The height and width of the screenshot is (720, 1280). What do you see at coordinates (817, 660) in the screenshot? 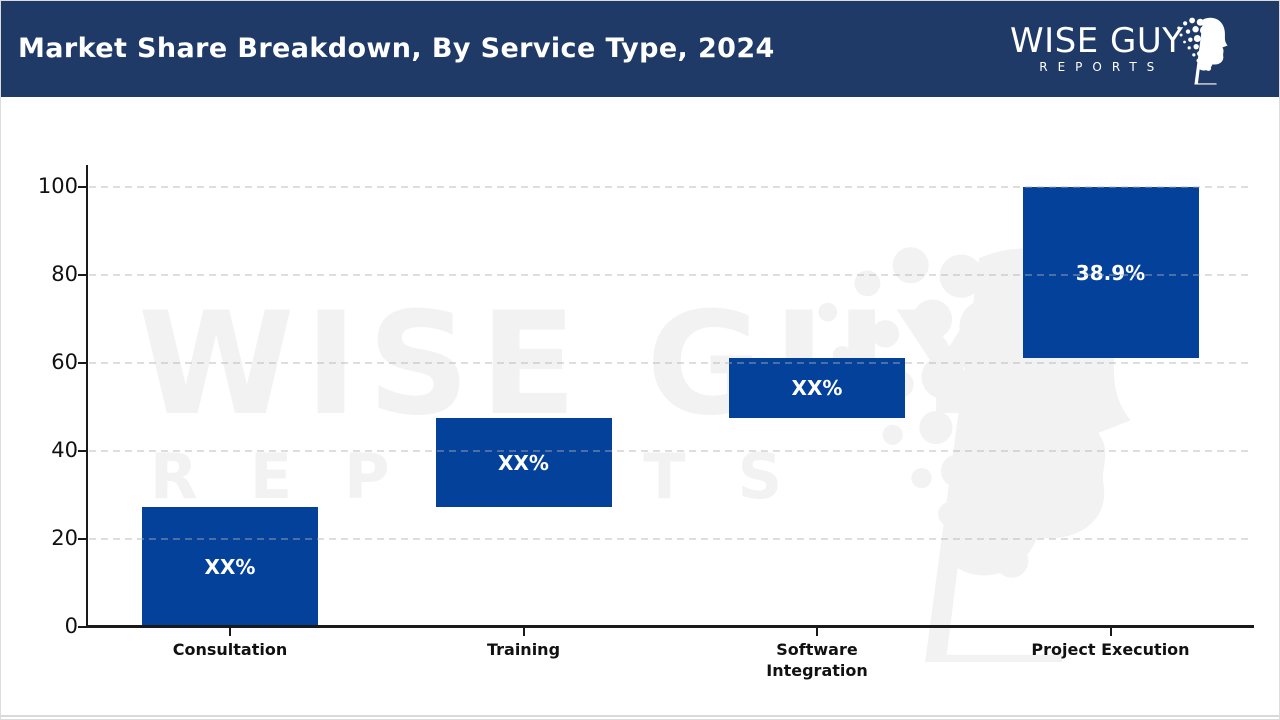
I see `x-axis-category-label: Software Integration` at bounding box center [817, 660].